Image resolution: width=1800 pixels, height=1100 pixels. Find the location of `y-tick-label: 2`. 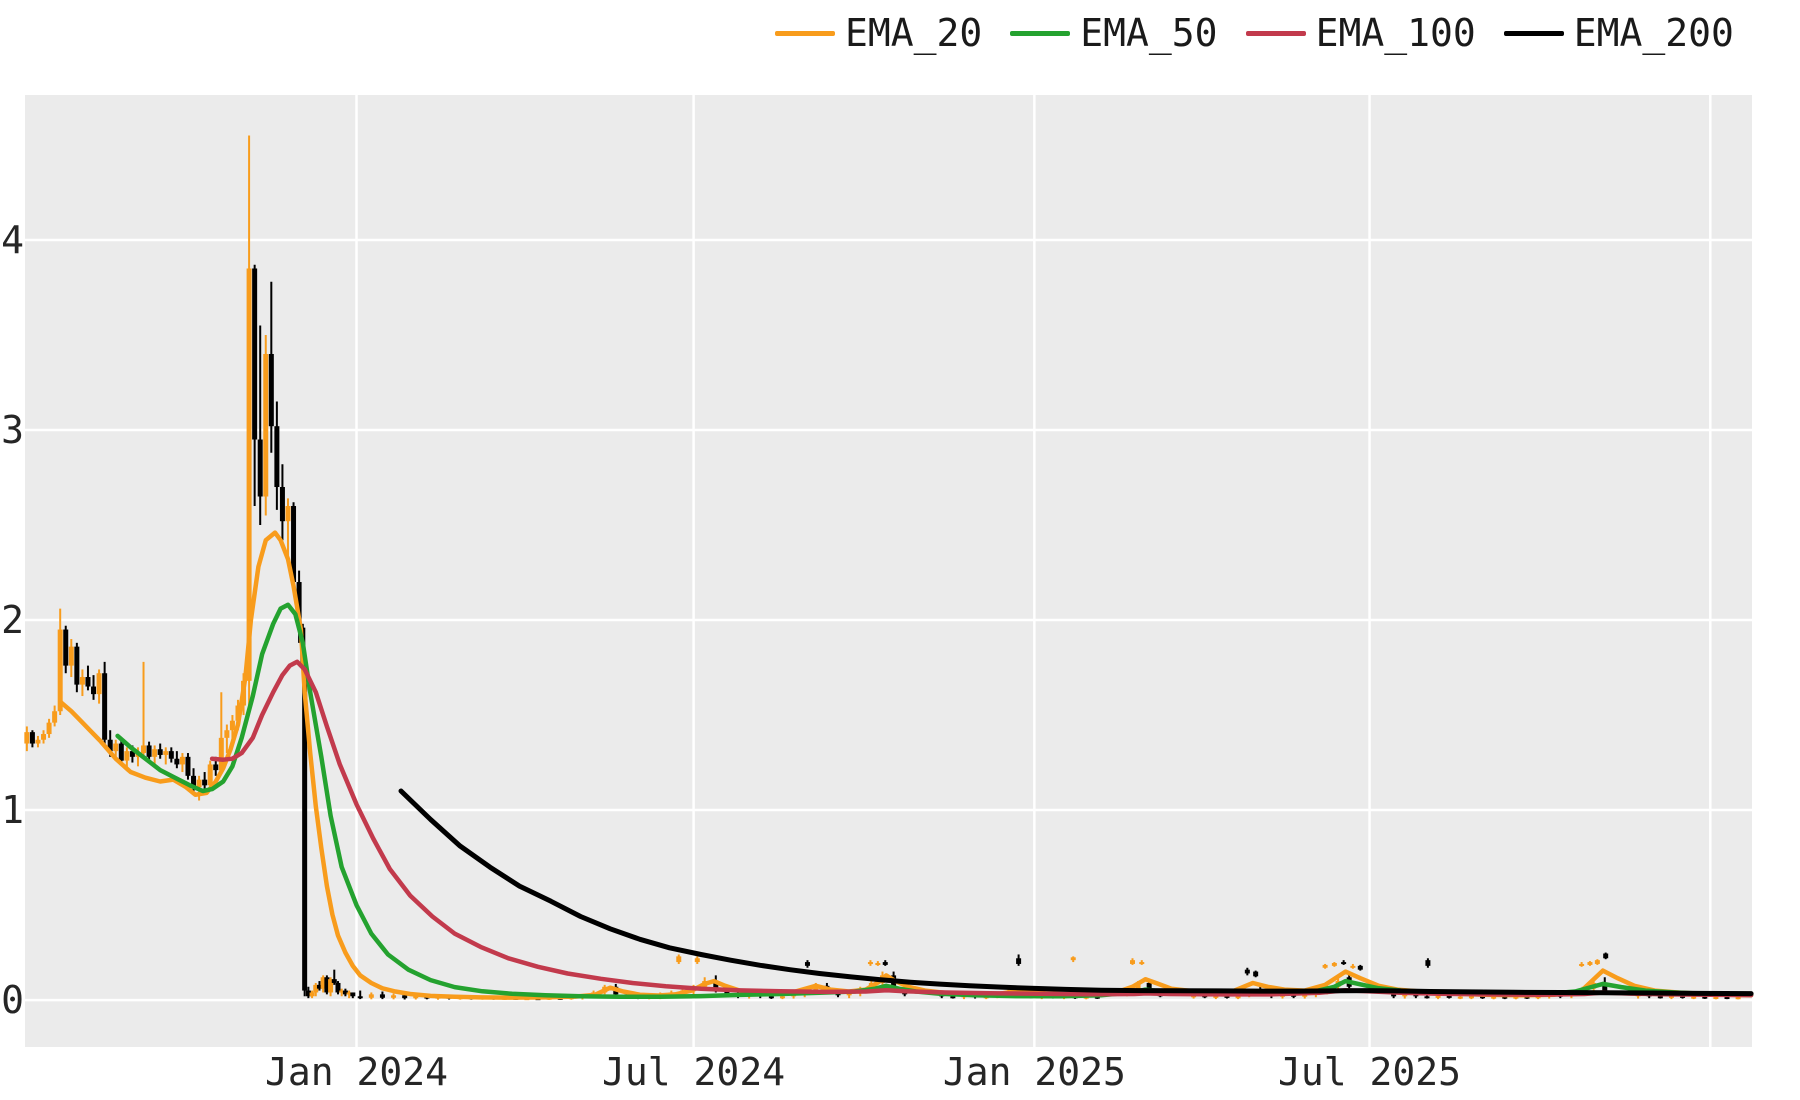

y-tick-label: 2 is located at coordinates (12, 620).